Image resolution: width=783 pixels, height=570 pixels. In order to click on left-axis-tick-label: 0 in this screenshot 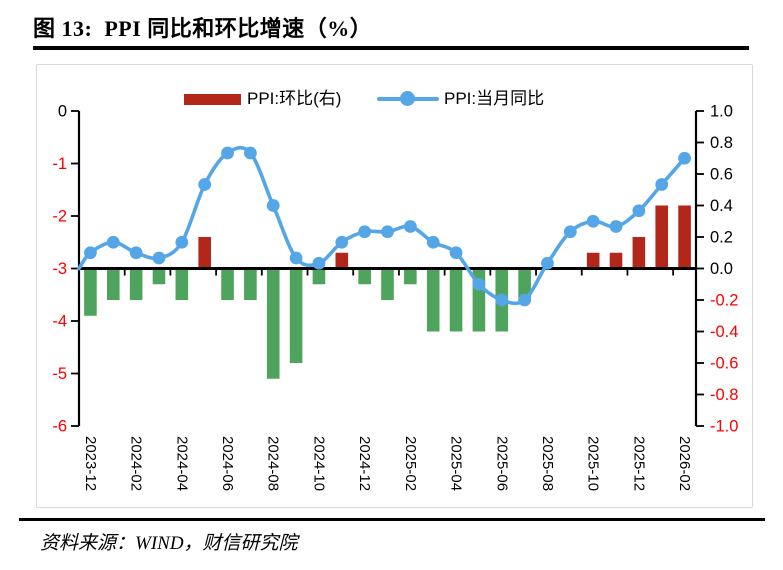, I will do `click(62, 112)`.